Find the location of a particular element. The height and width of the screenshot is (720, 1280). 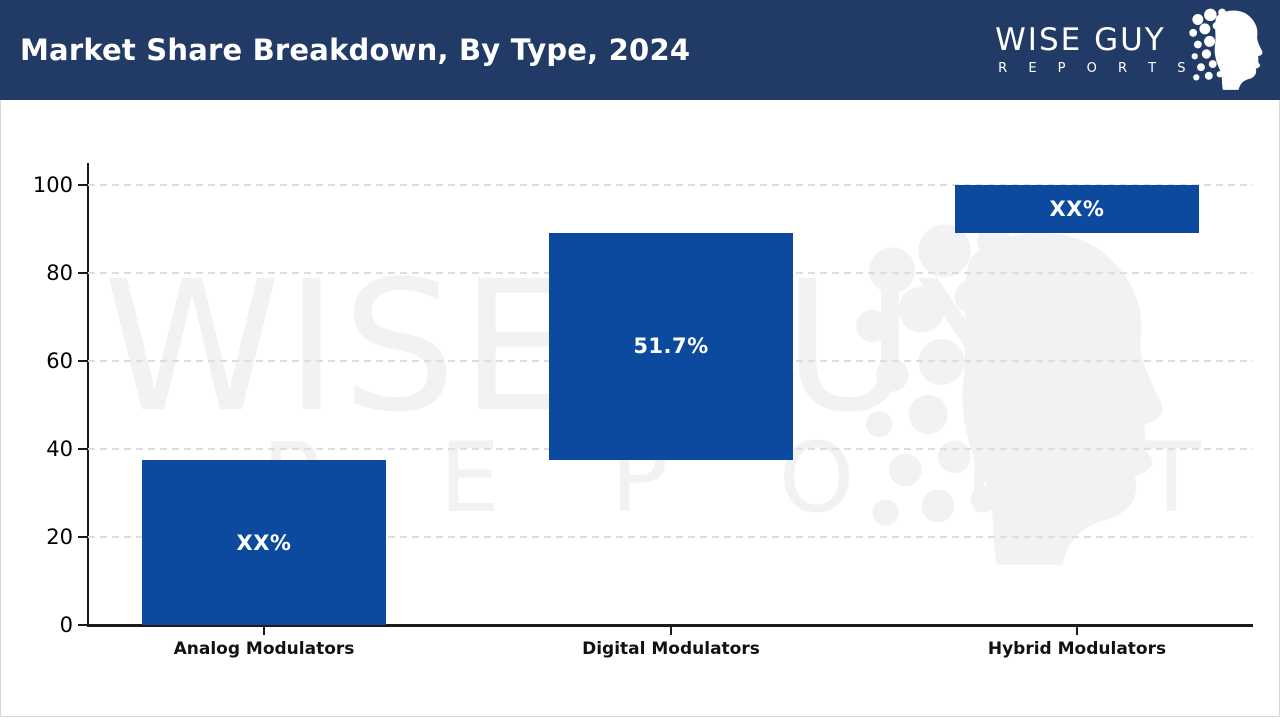

page-border-bottom is located at coordinates (640, 716).